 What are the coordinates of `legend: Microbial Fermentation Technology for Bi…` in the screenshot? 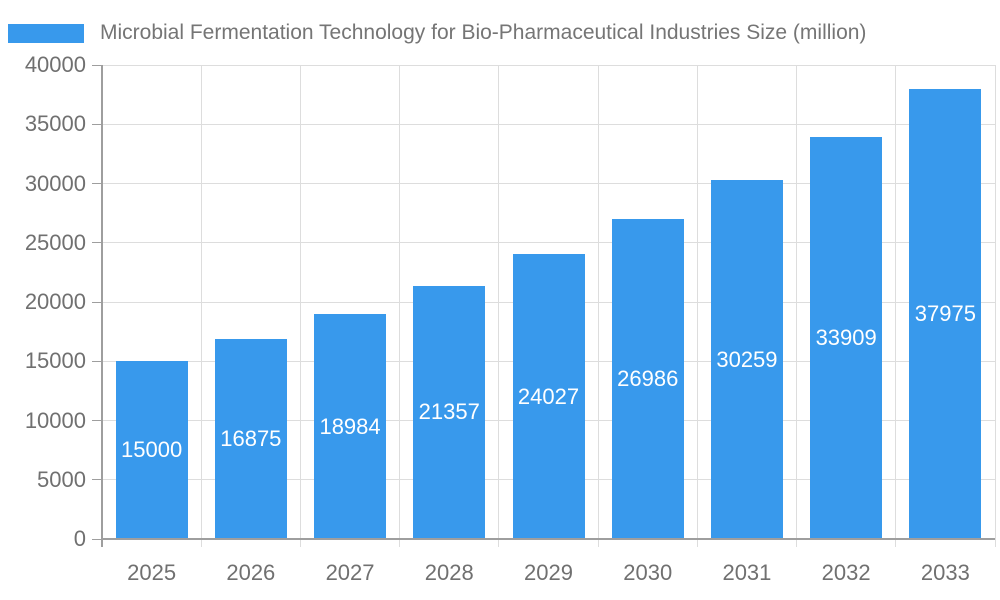 It's located at (437, 33).